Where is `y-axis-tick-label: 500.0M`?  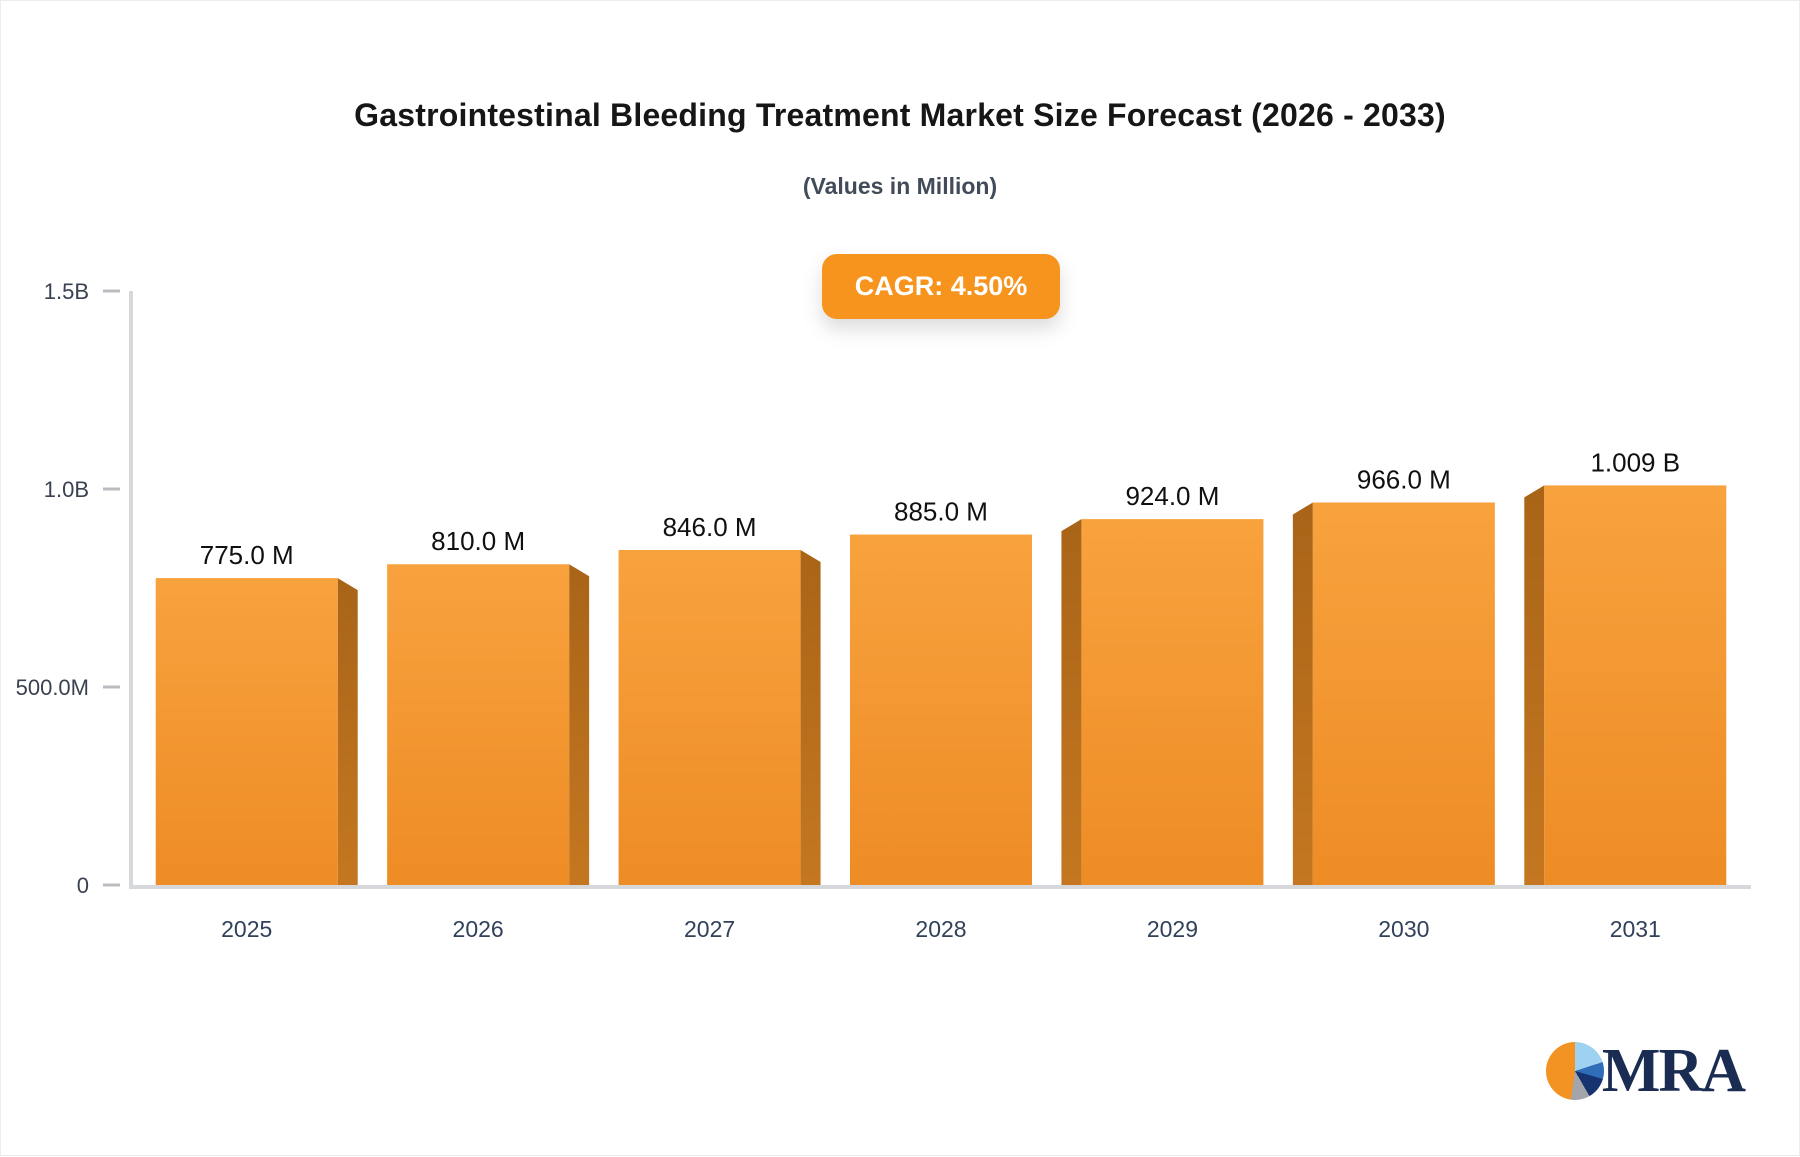 y-axis-tick-label: 500.0M is located at coordinates (52, 687).